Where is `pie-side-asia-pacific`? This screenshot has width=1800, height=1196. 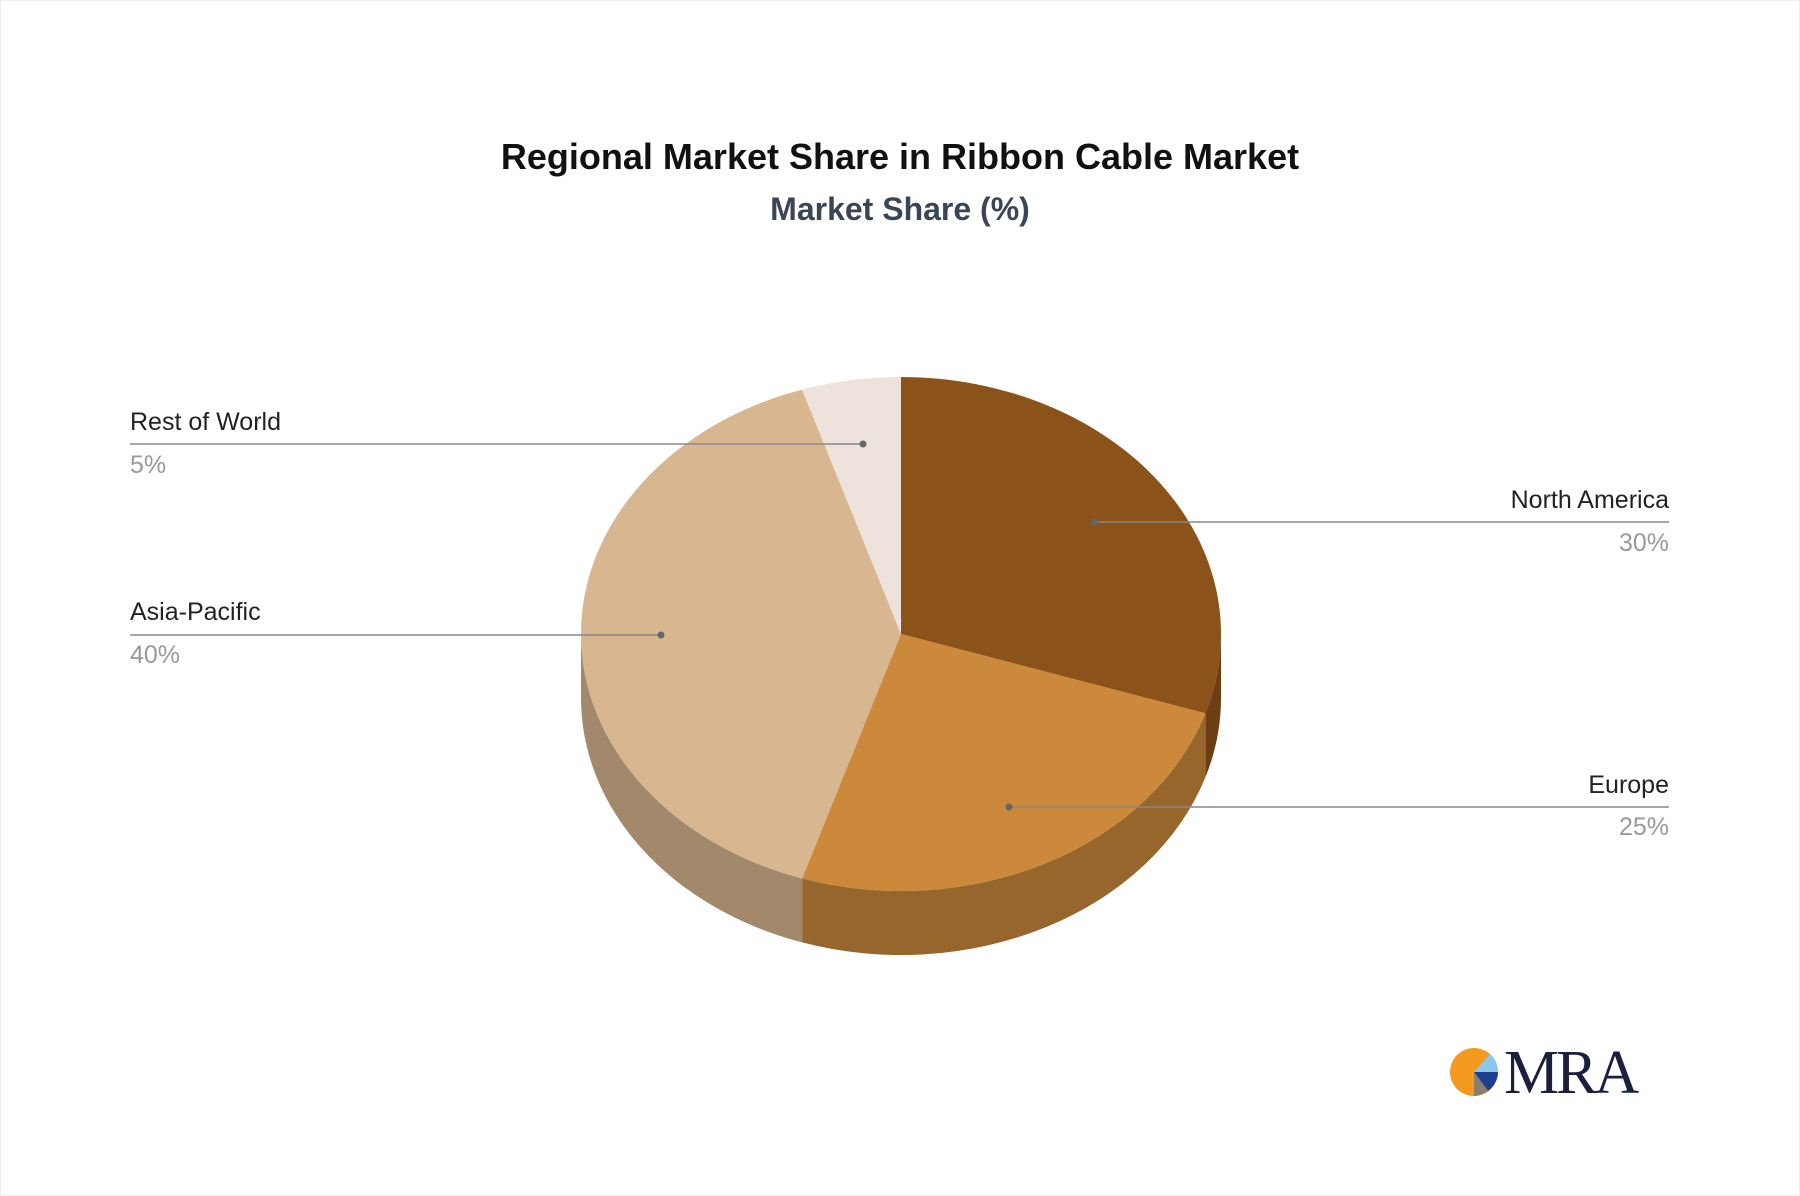
pie-side-asia-pacific is located at coordinates (692, 788).